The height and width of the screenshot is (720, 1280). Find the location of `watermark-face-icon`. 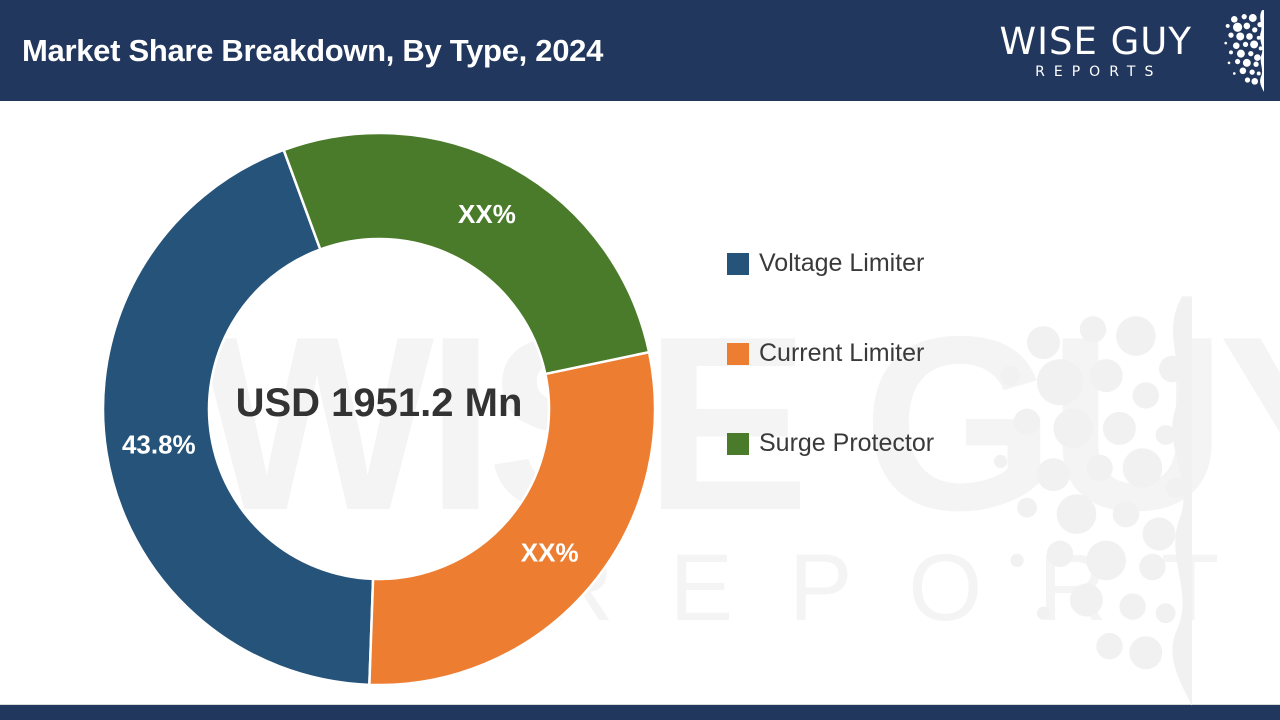

watermark-face-icon is located at coordinates (1093, 501).